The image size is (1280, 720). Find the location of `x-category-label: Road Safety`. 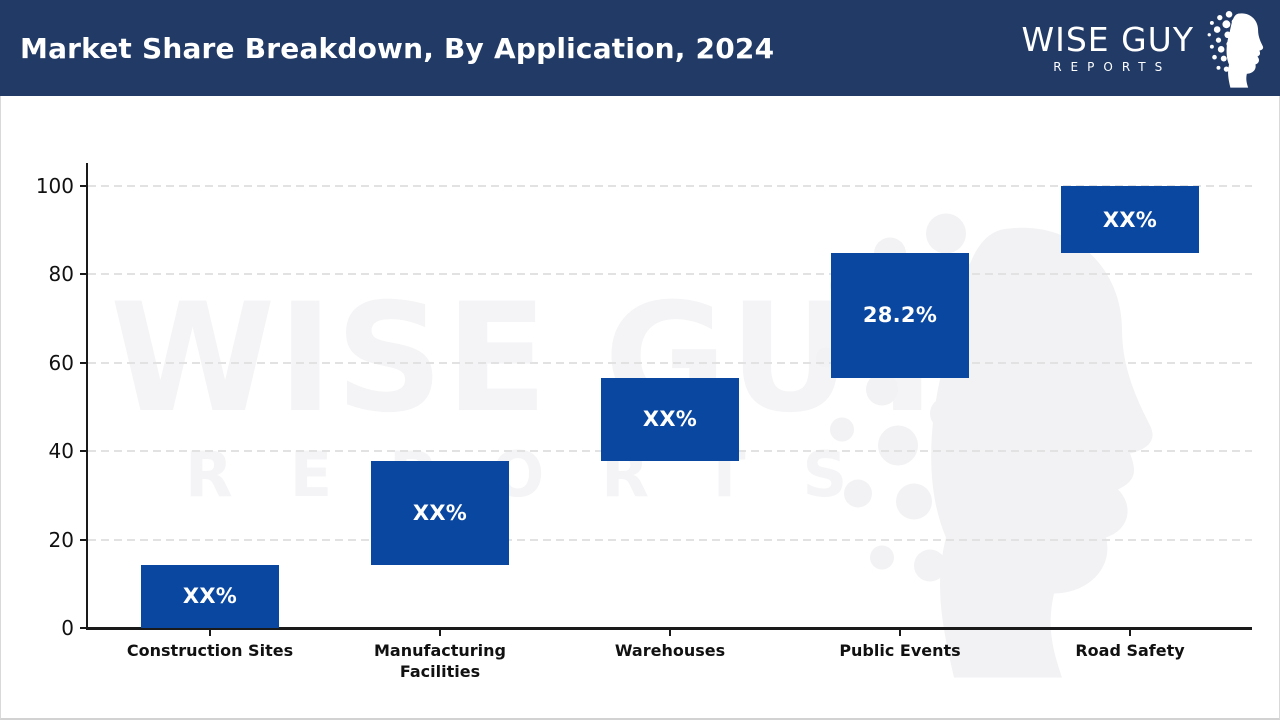

x-category-label: Road Safety is located at coordinates (1130, 650).